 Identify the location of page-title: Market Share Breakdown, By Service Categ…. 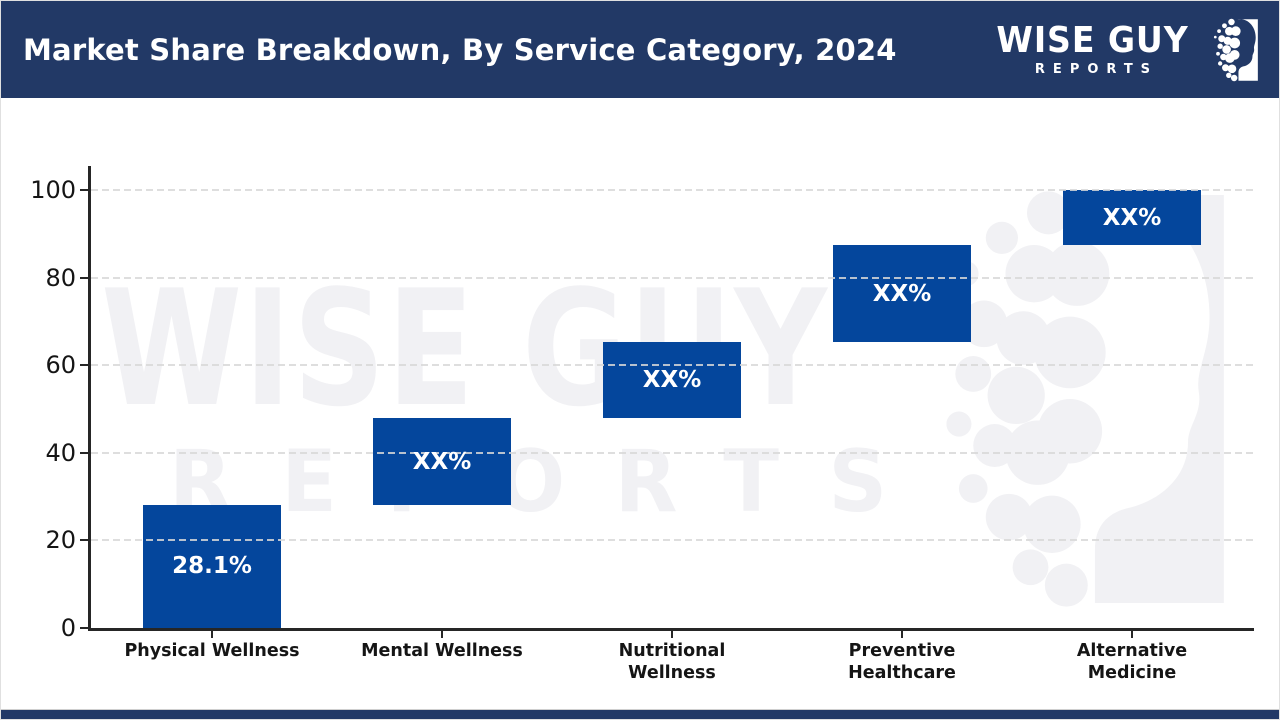
(460, 49).